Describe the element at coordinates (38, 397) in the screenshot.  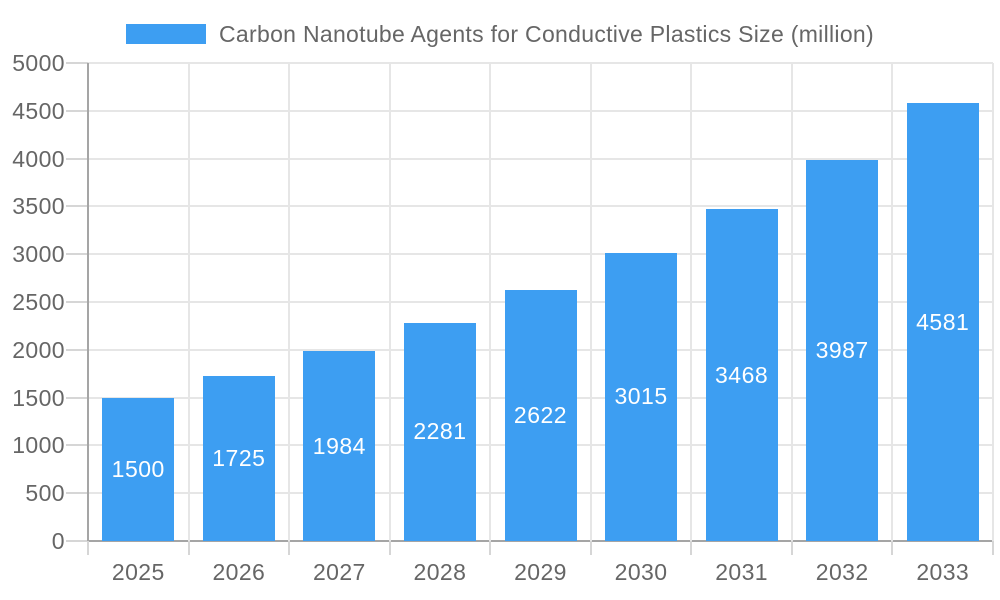
I see `y-tick-label: 1500` at that location.